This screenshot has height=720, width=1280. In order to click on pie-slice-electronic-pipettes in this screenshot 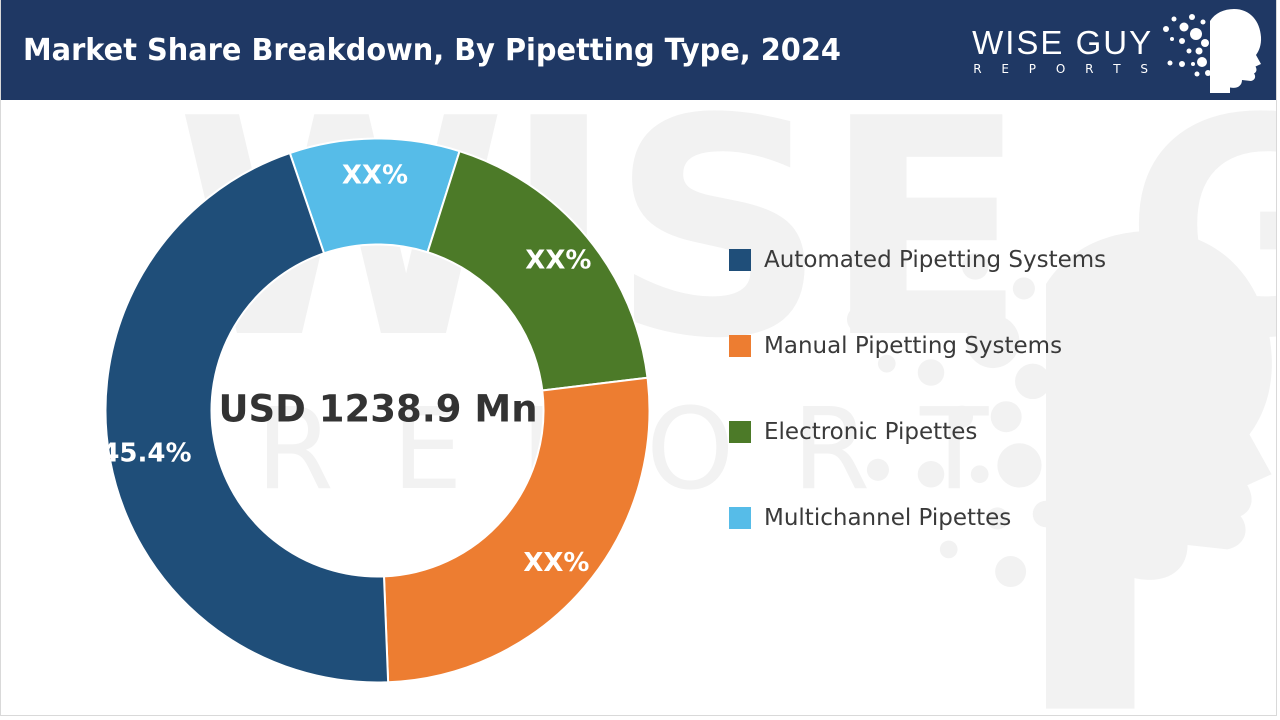, I will do `click(537, 271)`.